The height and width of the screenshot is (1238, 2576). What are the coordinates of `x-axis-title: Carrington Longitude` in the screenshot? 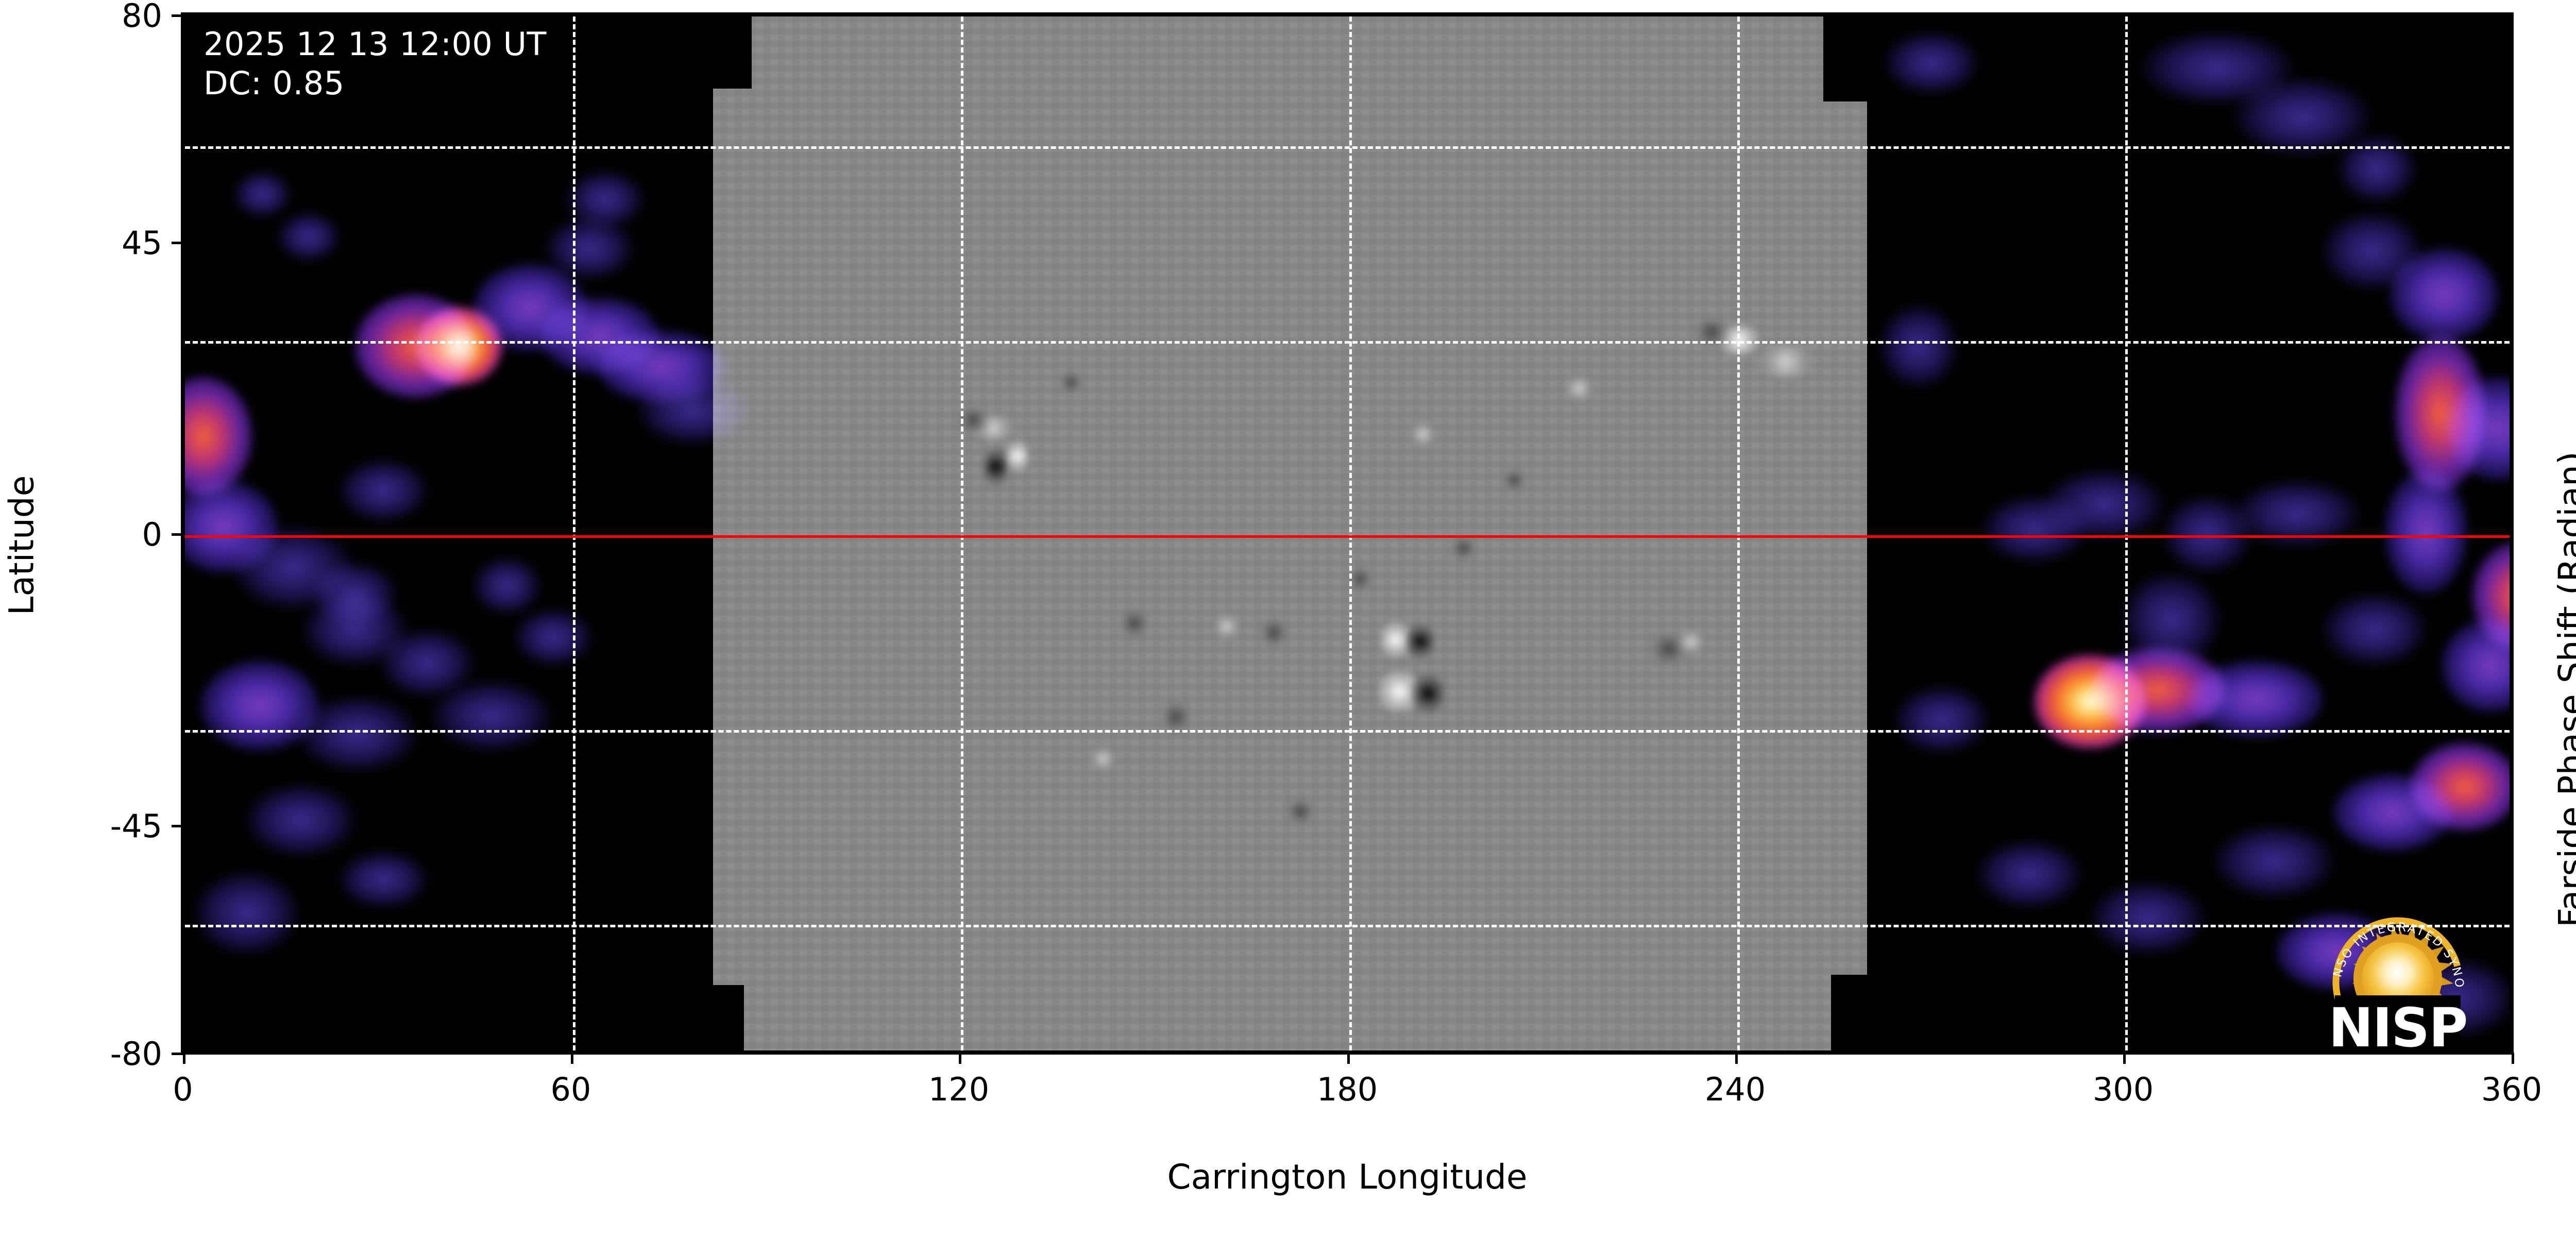 It's located at (1347, 1177).